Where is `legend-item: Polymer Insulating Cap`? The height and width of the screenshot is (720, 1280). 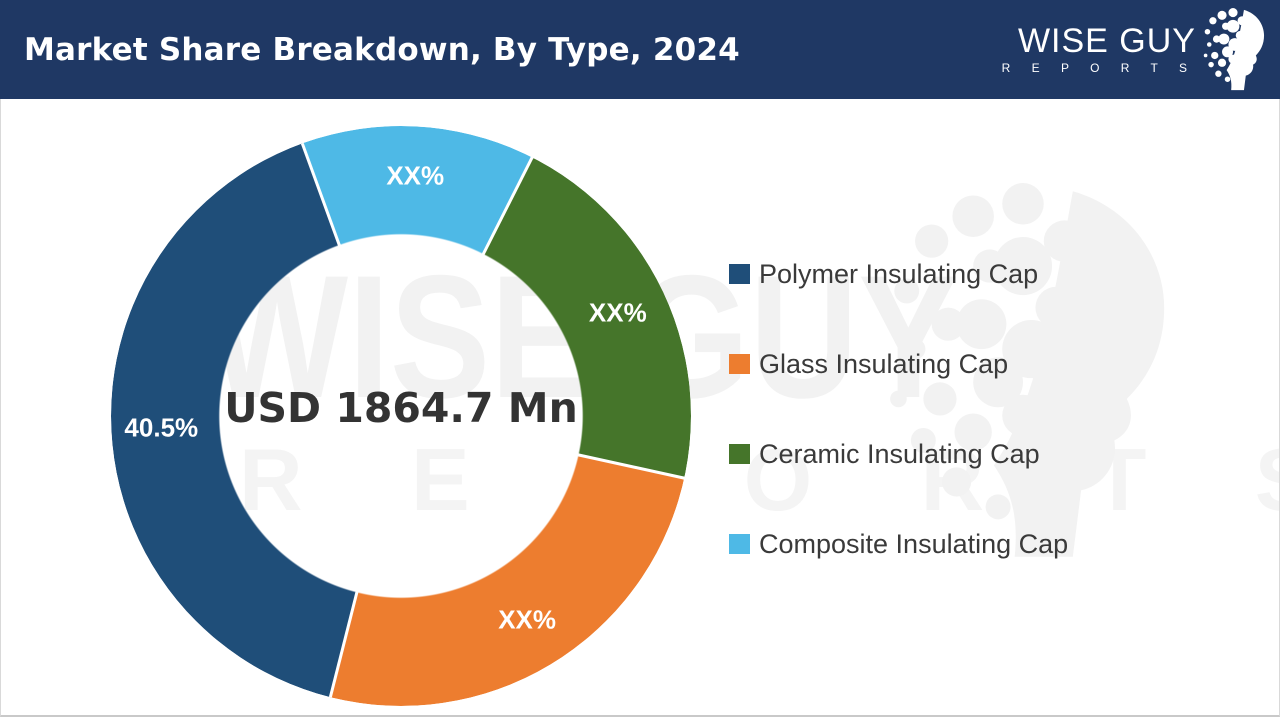
legend-item: Polymer Insulating Cap is located at coordinates (898, 274).